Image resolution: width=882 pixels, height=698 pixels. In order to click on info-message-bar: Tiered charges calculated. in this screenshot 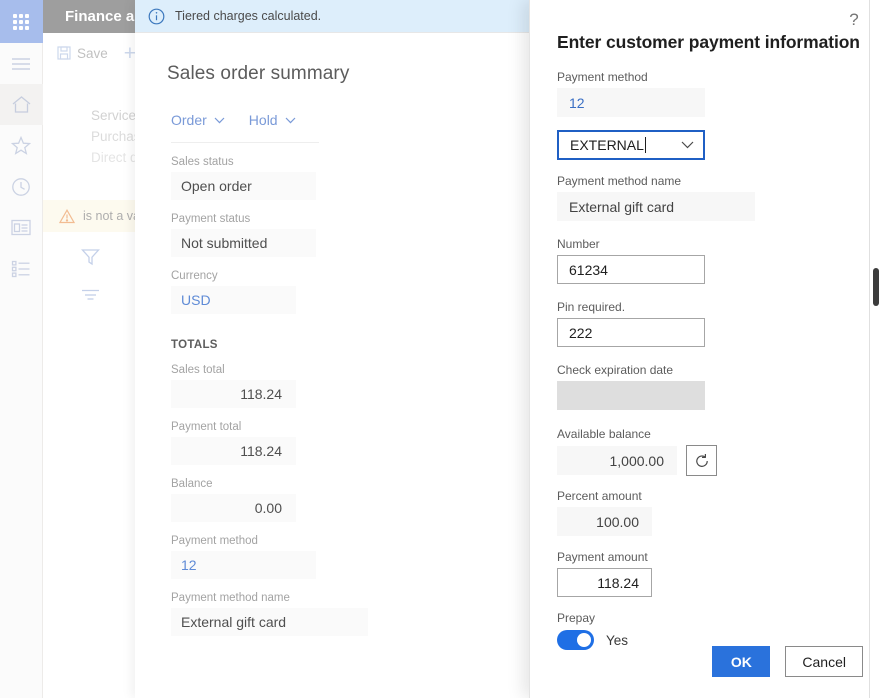, I will do `click(332, 16)`.